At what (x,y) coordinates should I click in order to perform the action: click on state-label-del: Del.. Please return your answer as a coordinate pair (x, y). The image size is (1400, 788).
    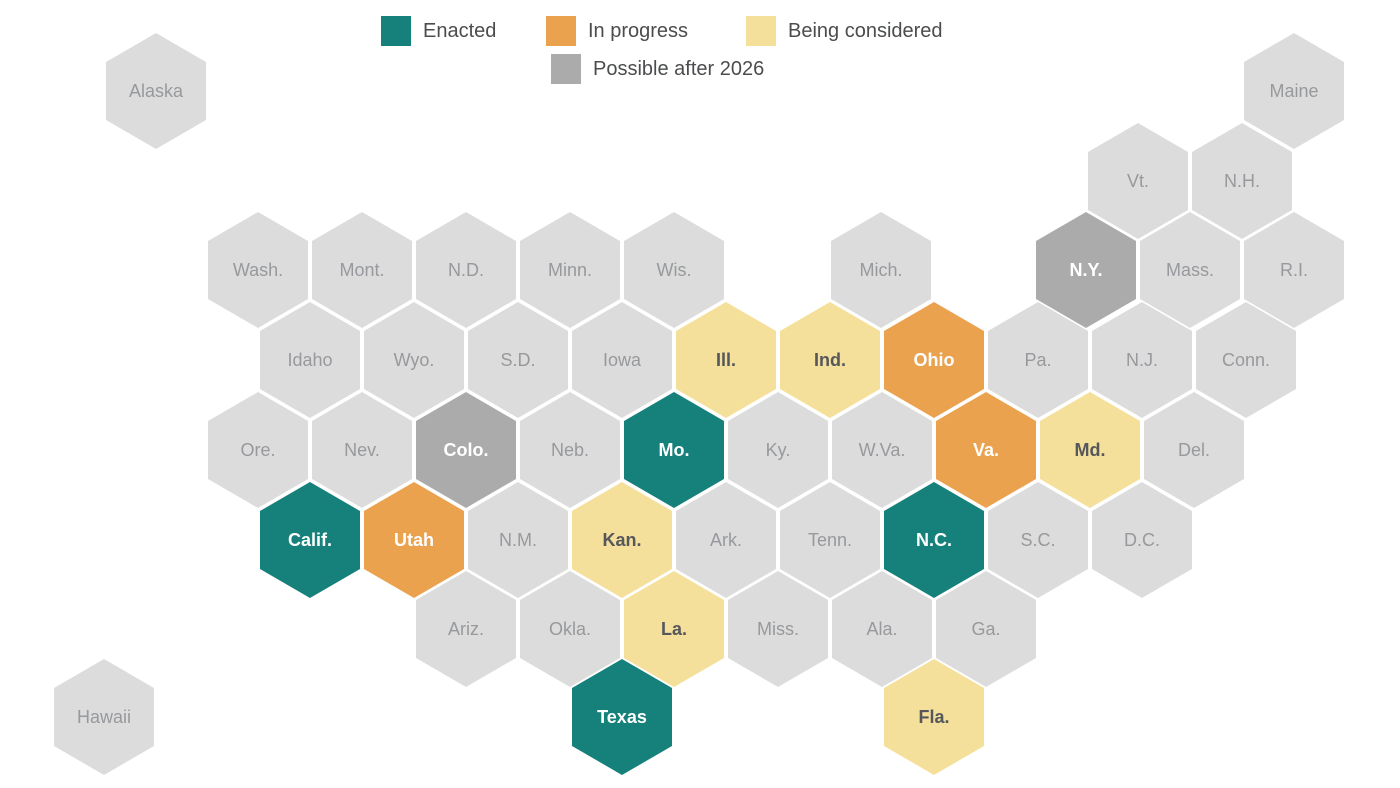
    Looking at the image, I should click on (1194, 450).